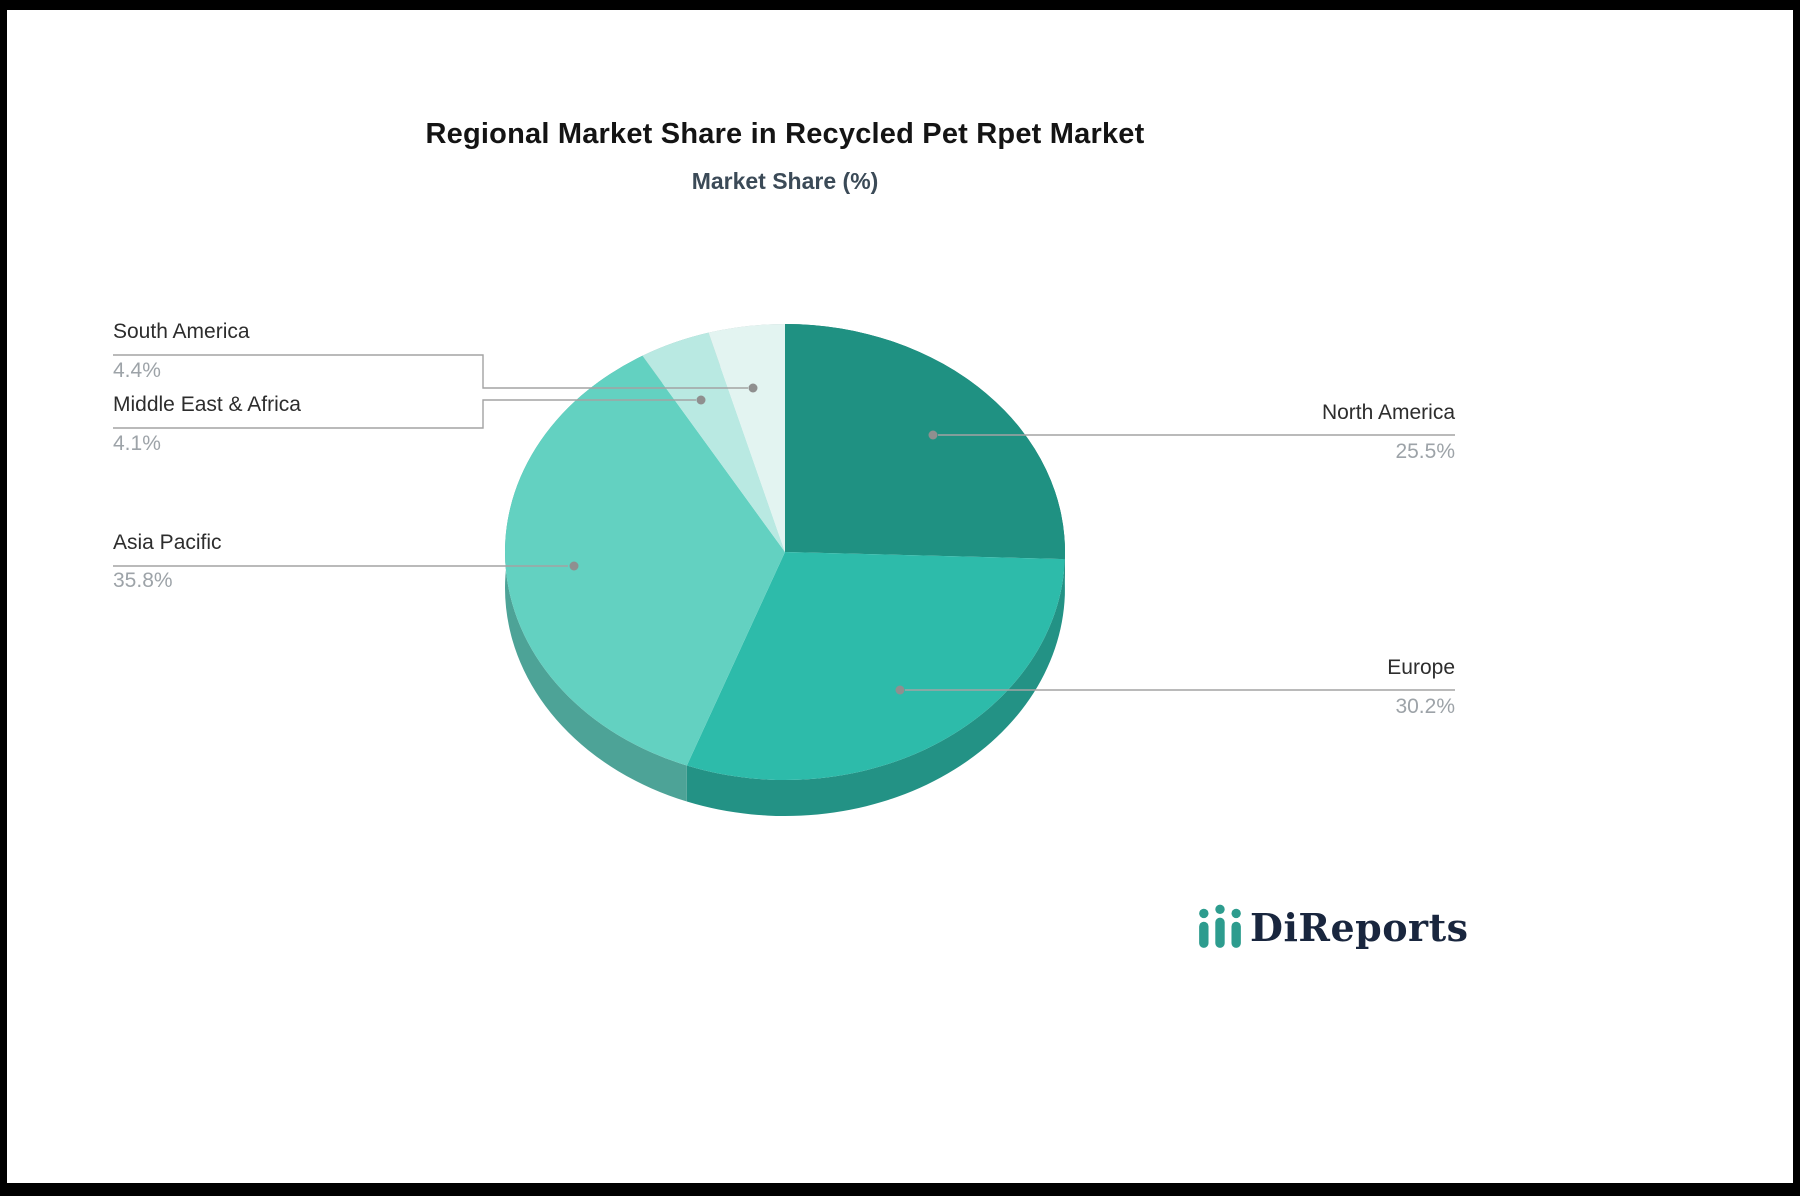  Describe the element at coordinates (933, 435) in the screenshot. I see `leader-dot-north-america` at that location.